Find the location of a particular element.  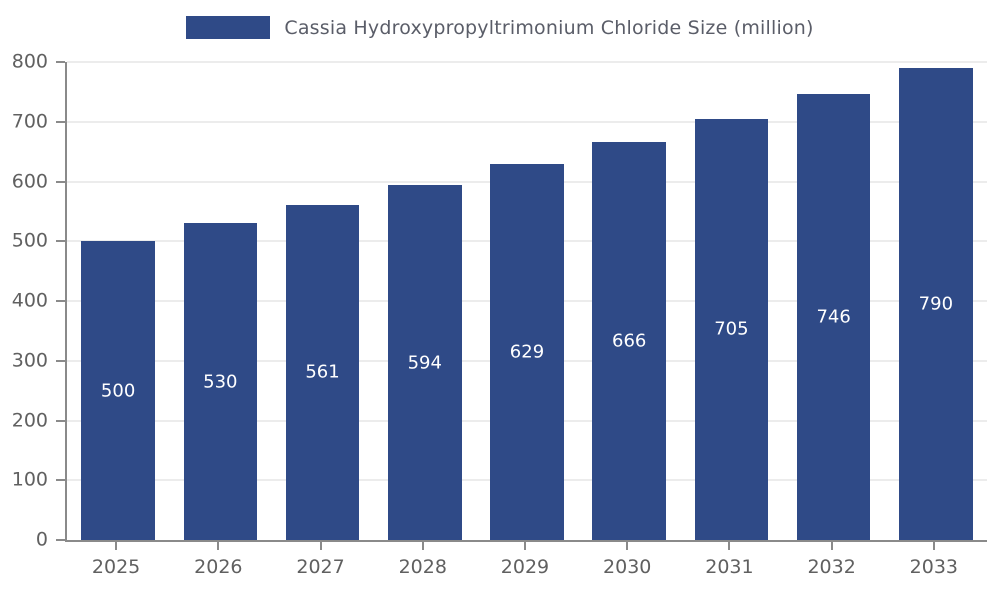

bar-2031: 705 is located at coordinates (731, 329).